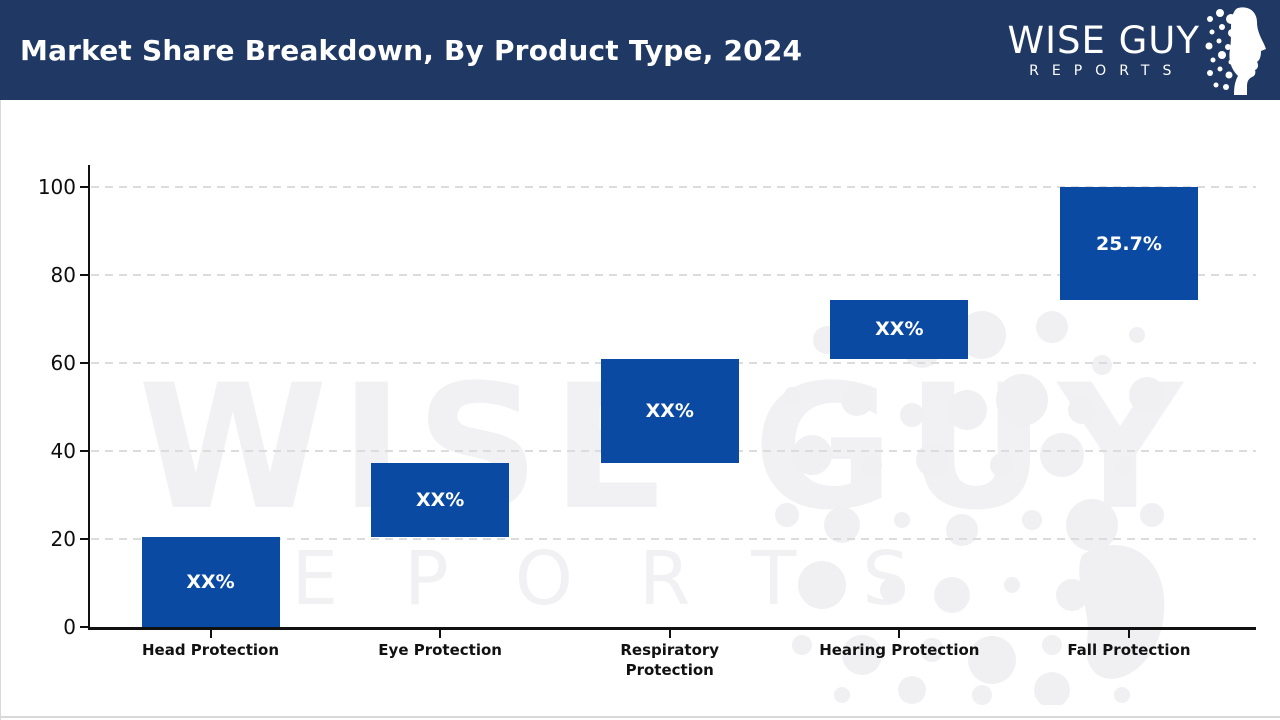 The width and height of the screenshot is (1280, 720). I want to click on y-axis-spine, so click(89, 397).